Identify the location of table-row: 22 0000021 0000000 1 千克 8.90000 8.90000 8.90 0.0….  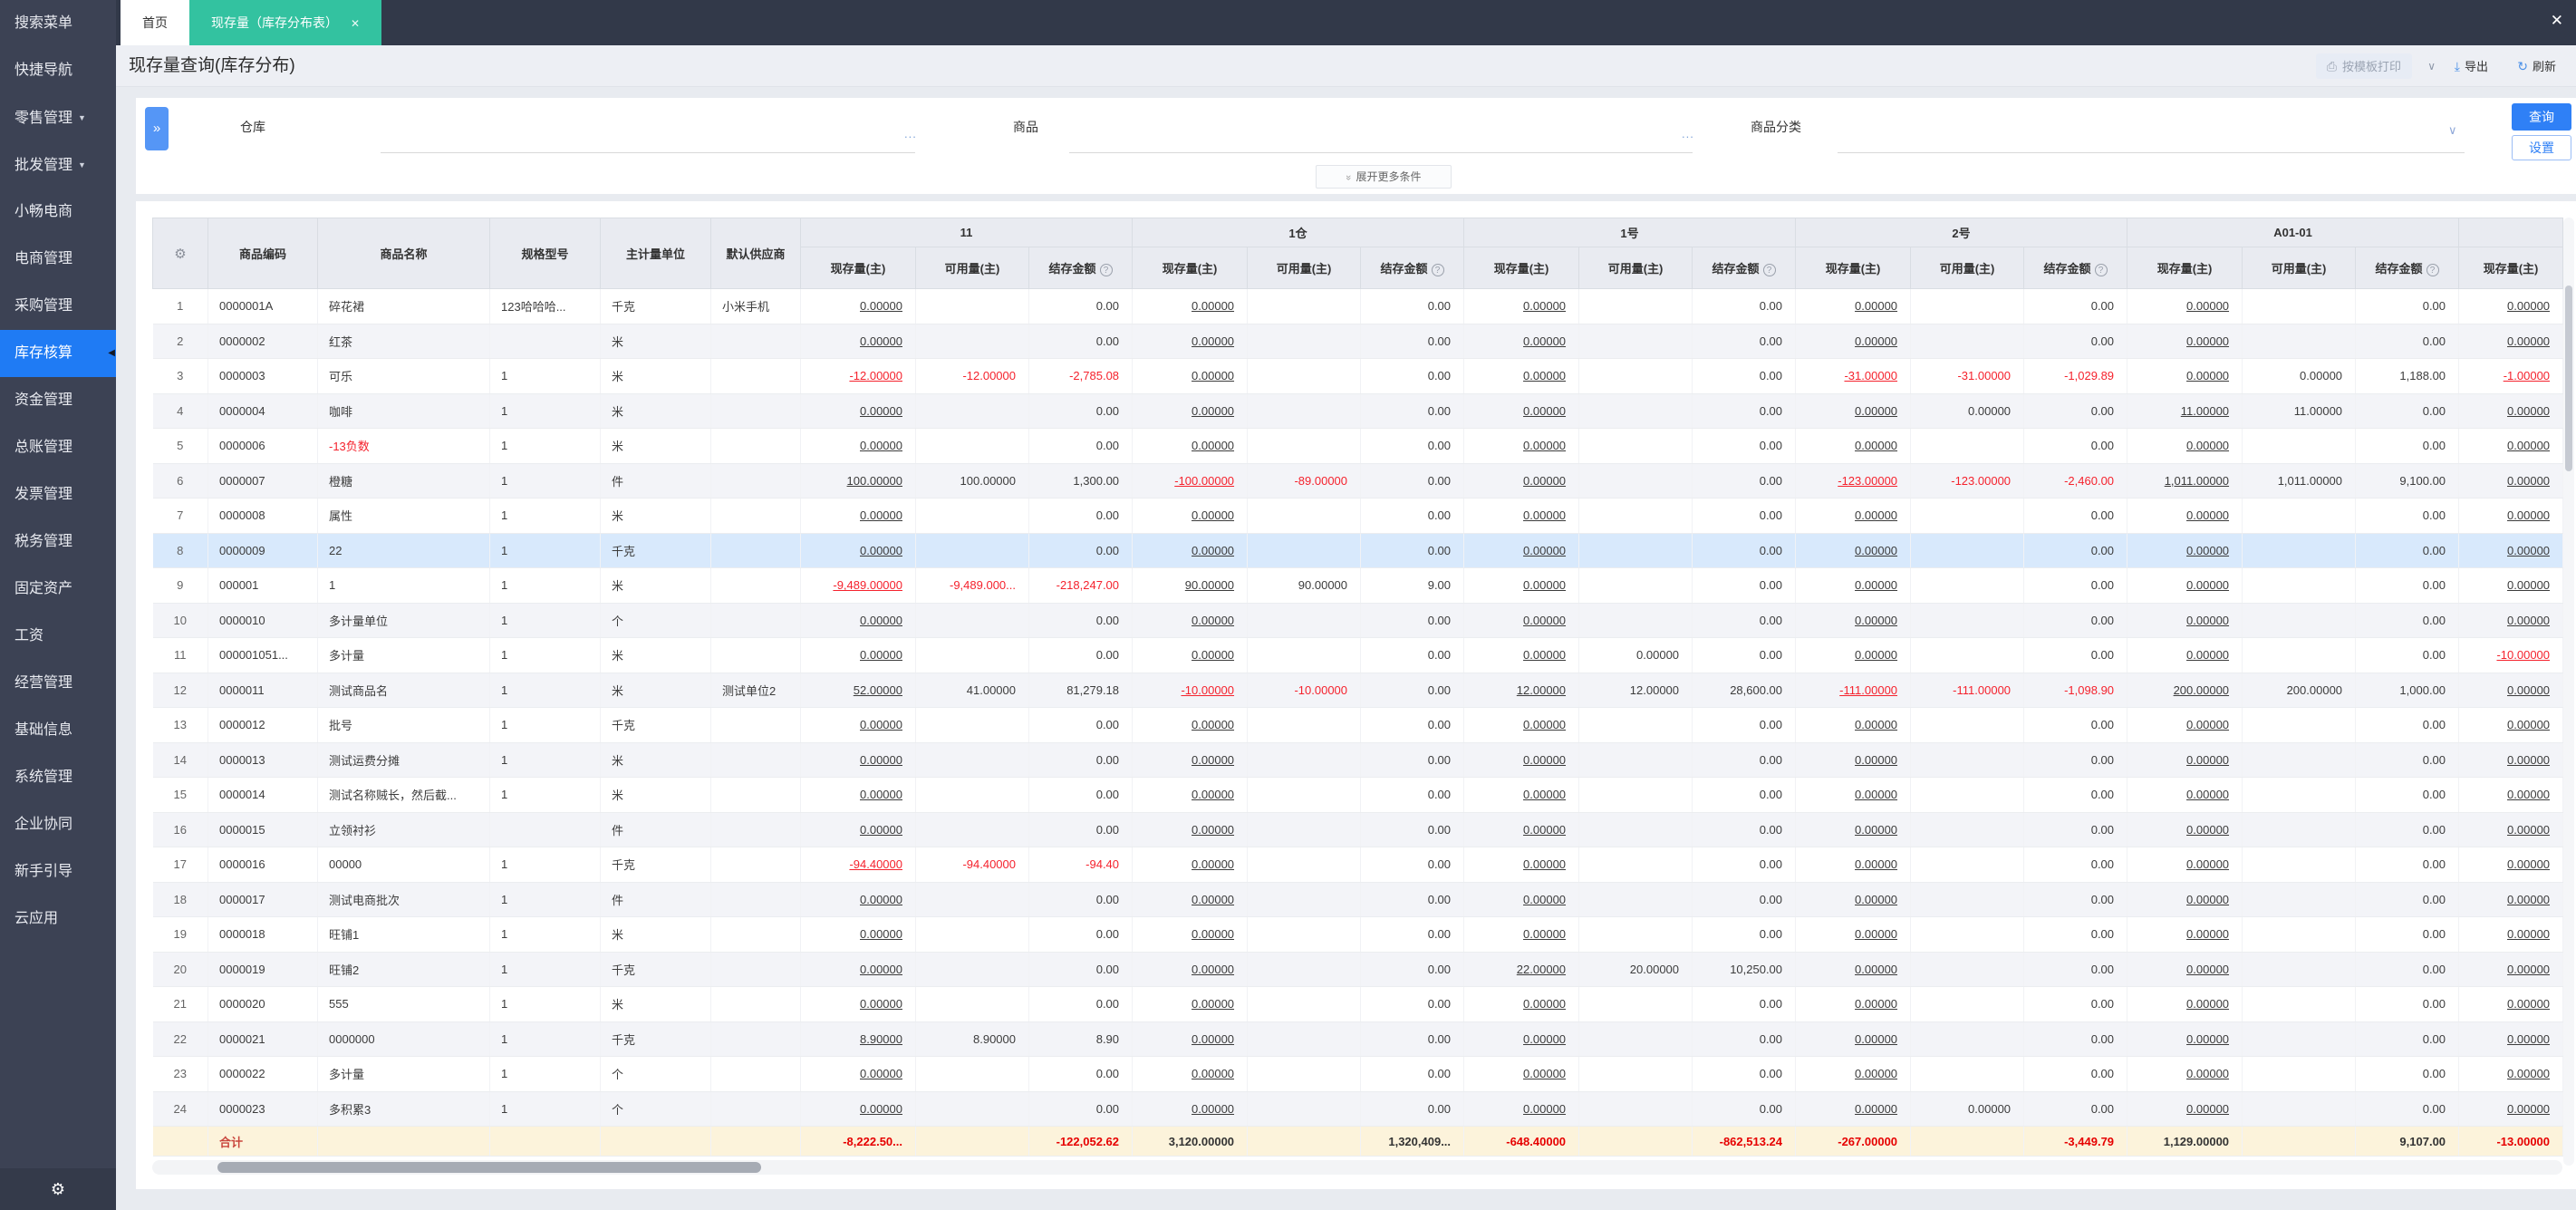
(1358, 1039).